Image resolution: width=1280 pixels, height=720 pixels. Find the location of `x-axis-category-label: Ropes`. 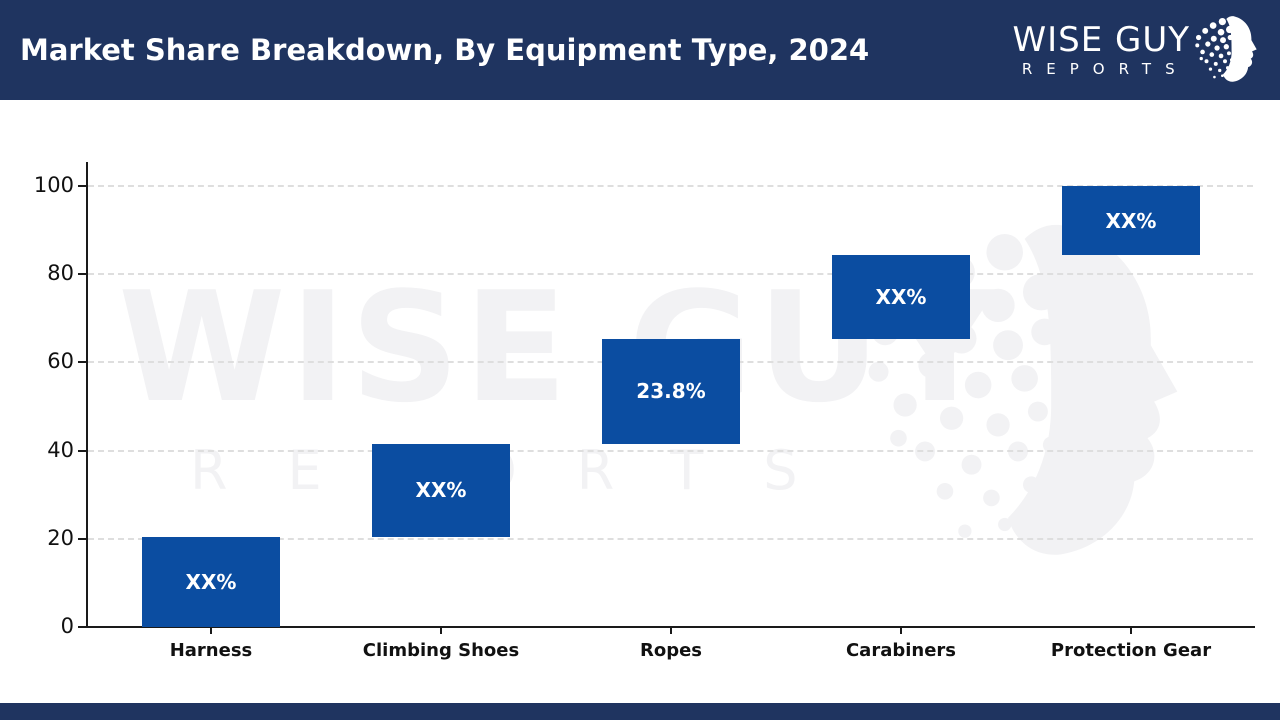

x-axis-category-label: Ropes is located at coordinates (671, 650).